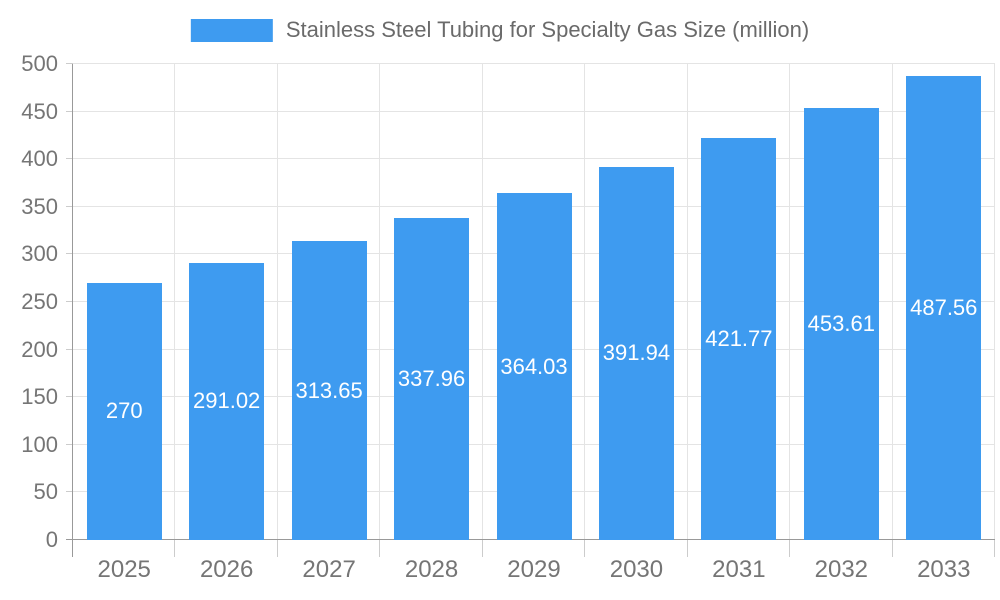 Image resolution: width=1000 pixels, height=600 pixels. Describe the element at coordinates (39, 349) in the screenshot. I see `y-axis-label: 200` at that location.